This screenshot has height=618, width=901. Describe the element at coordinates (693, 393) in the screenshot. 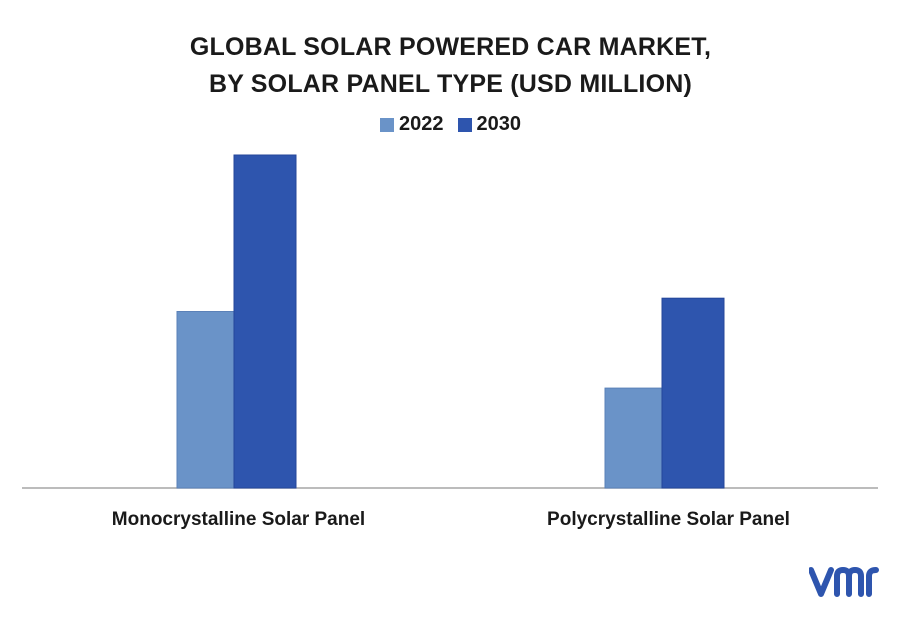

I see `bar-2030-polycrystalline` at that location.